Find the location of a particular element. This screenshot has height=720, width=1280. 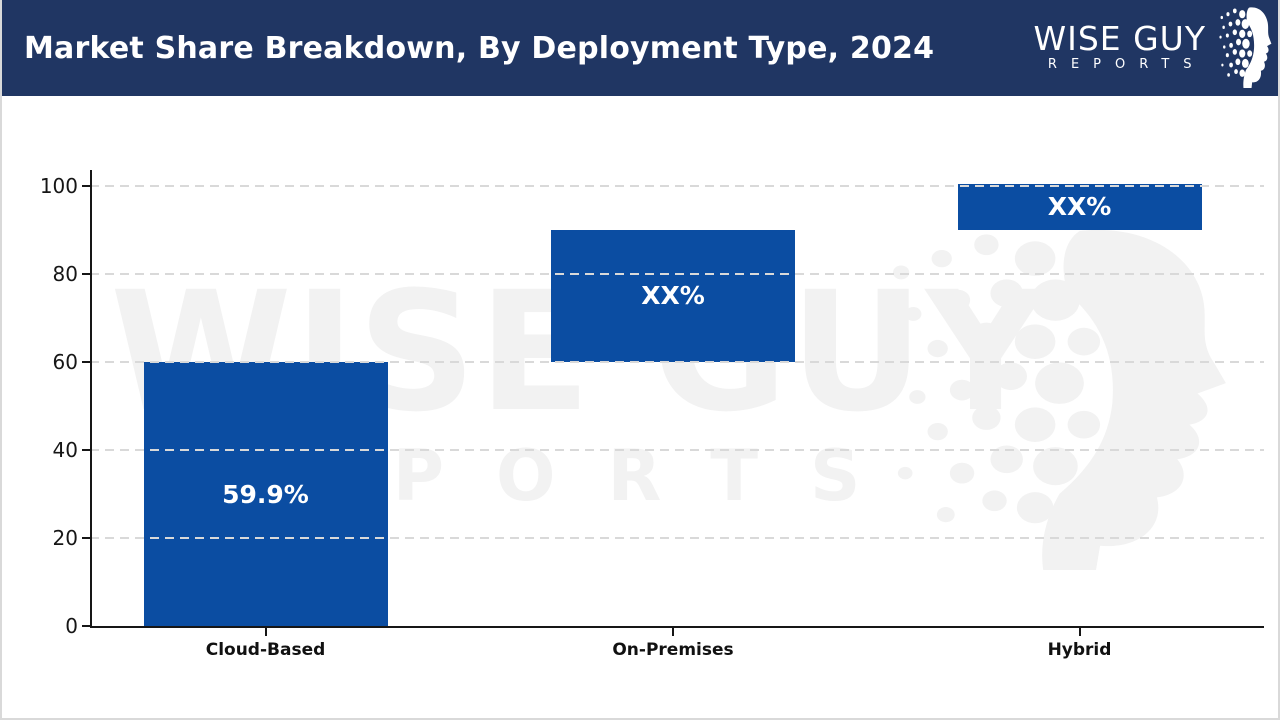

bar-on-premises: XX% is located at coordinates (673, 296).